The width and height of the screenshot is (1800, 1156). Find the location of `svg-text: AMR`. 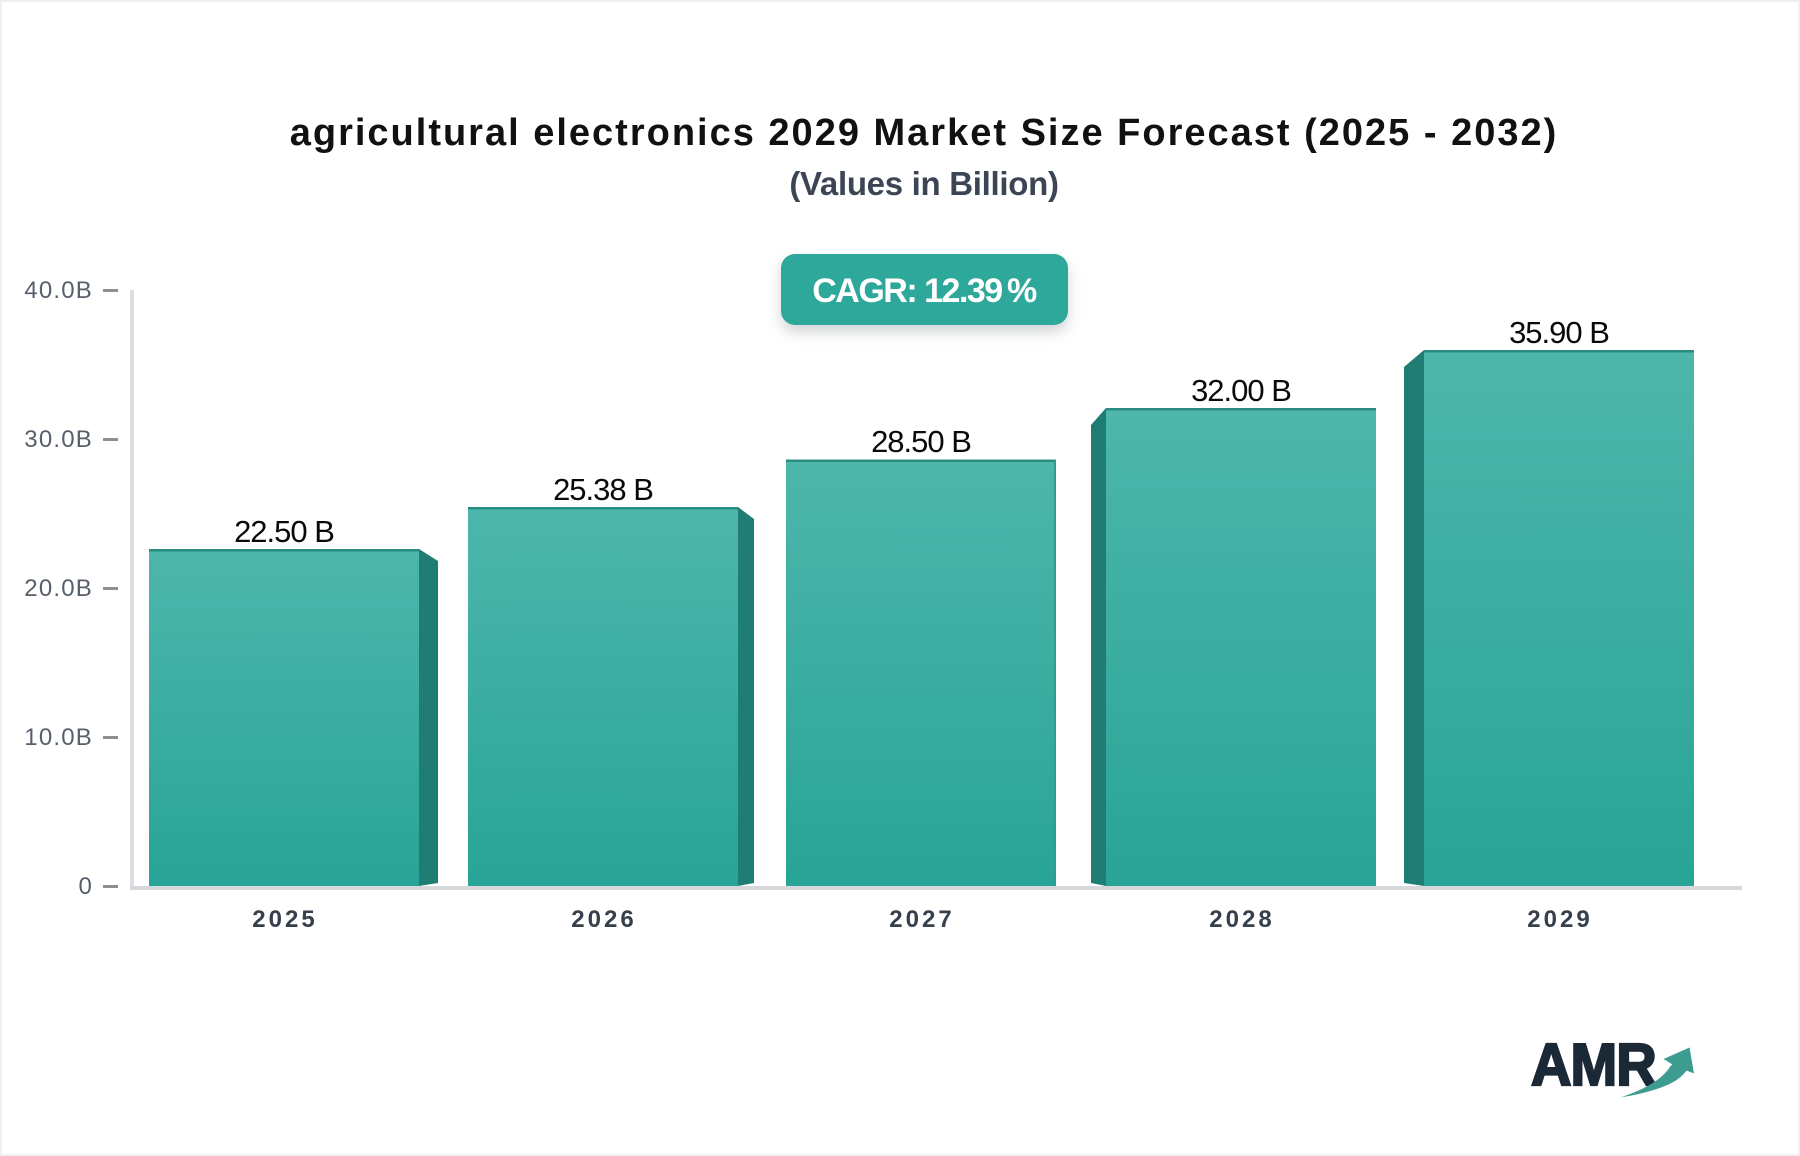

svg-text: AMR is located at coordinates (1593, 1066).